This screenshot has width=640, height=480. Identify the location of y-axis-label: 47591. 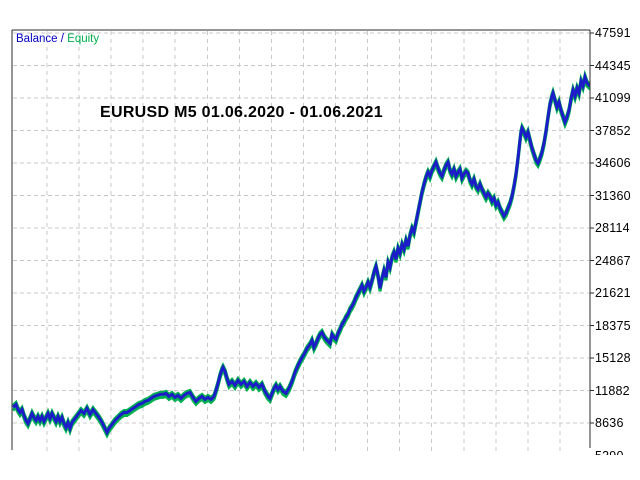
(613, 33).